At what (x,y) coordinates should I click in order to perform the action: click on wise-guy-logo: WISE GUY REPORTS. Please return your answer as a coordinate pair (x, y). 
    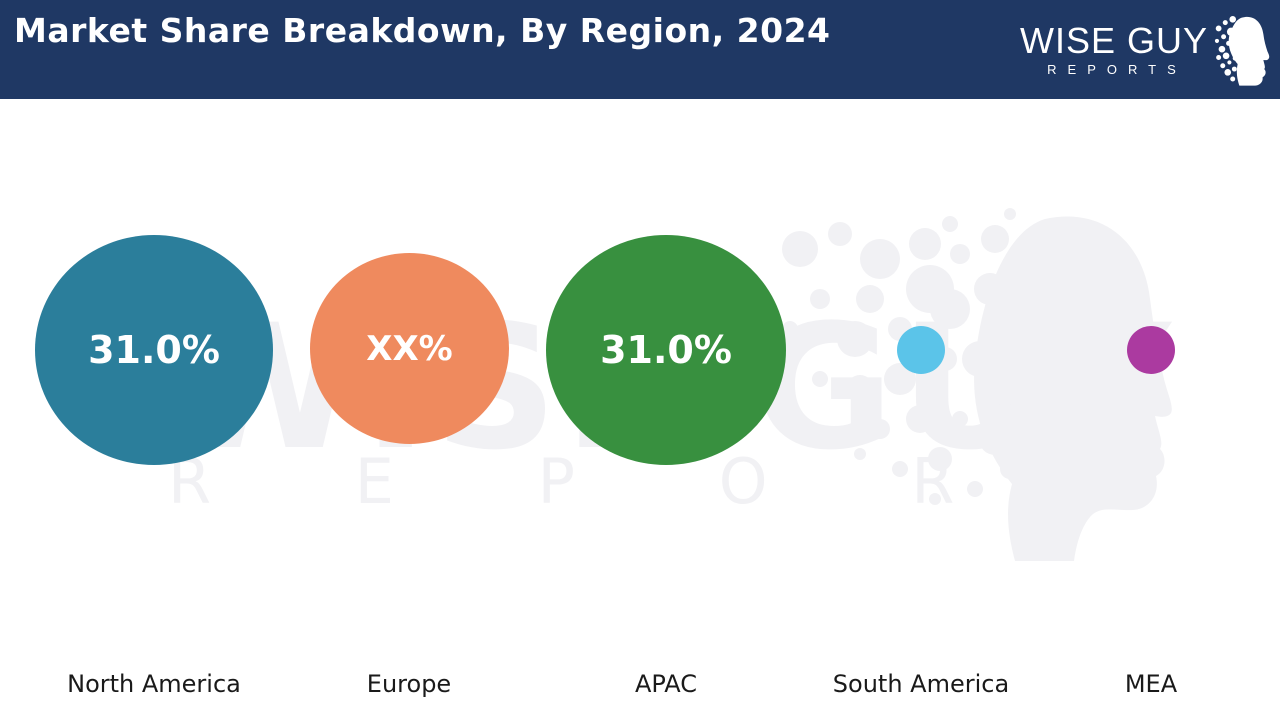
    Looking at the image, I should click on (1145, 50).